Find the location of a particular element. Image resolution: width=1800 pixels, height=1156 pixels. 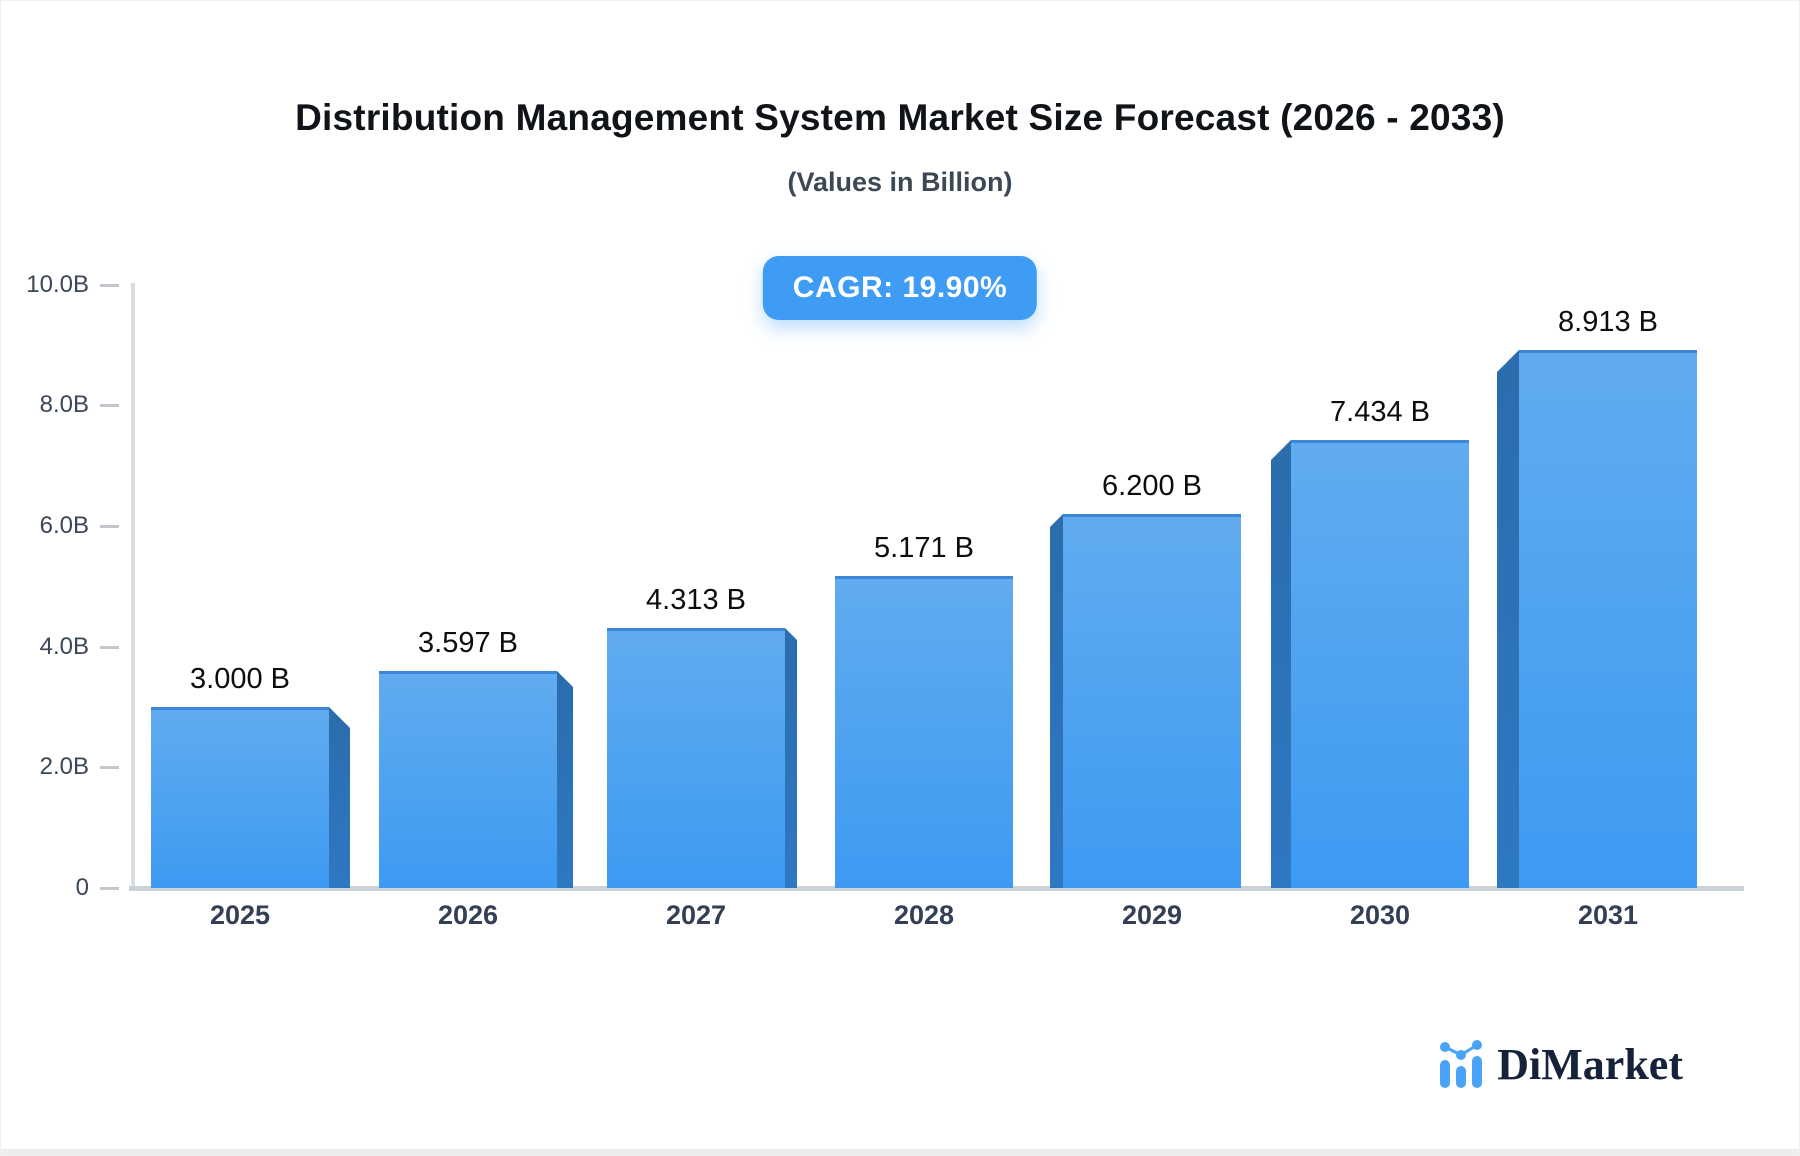

x-axis-label-2031: 2031 is located at coordinates (1608, 915).